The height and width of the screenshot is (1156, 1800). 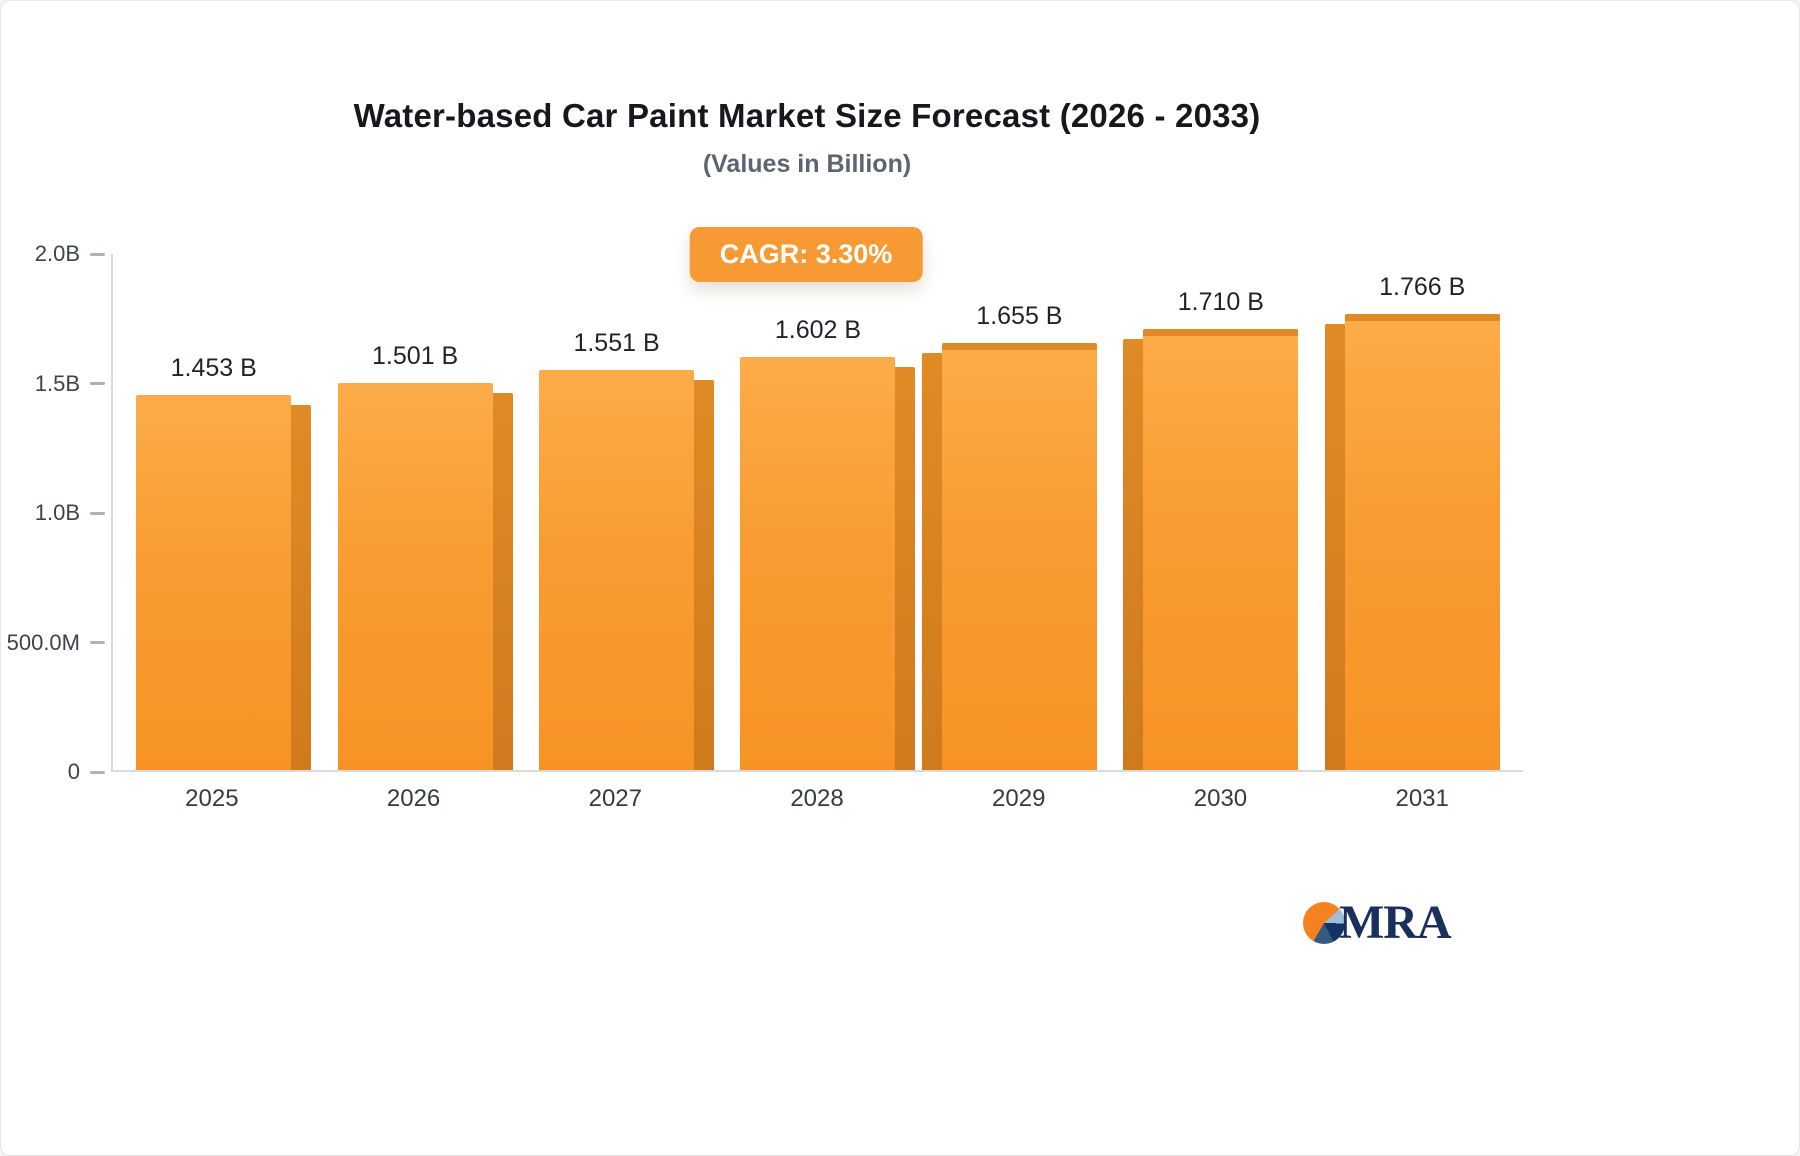 What do you see at coordinates (86, 772) in the screenshot?
I see `y-tick: 0` at bounding box center [86, 772].